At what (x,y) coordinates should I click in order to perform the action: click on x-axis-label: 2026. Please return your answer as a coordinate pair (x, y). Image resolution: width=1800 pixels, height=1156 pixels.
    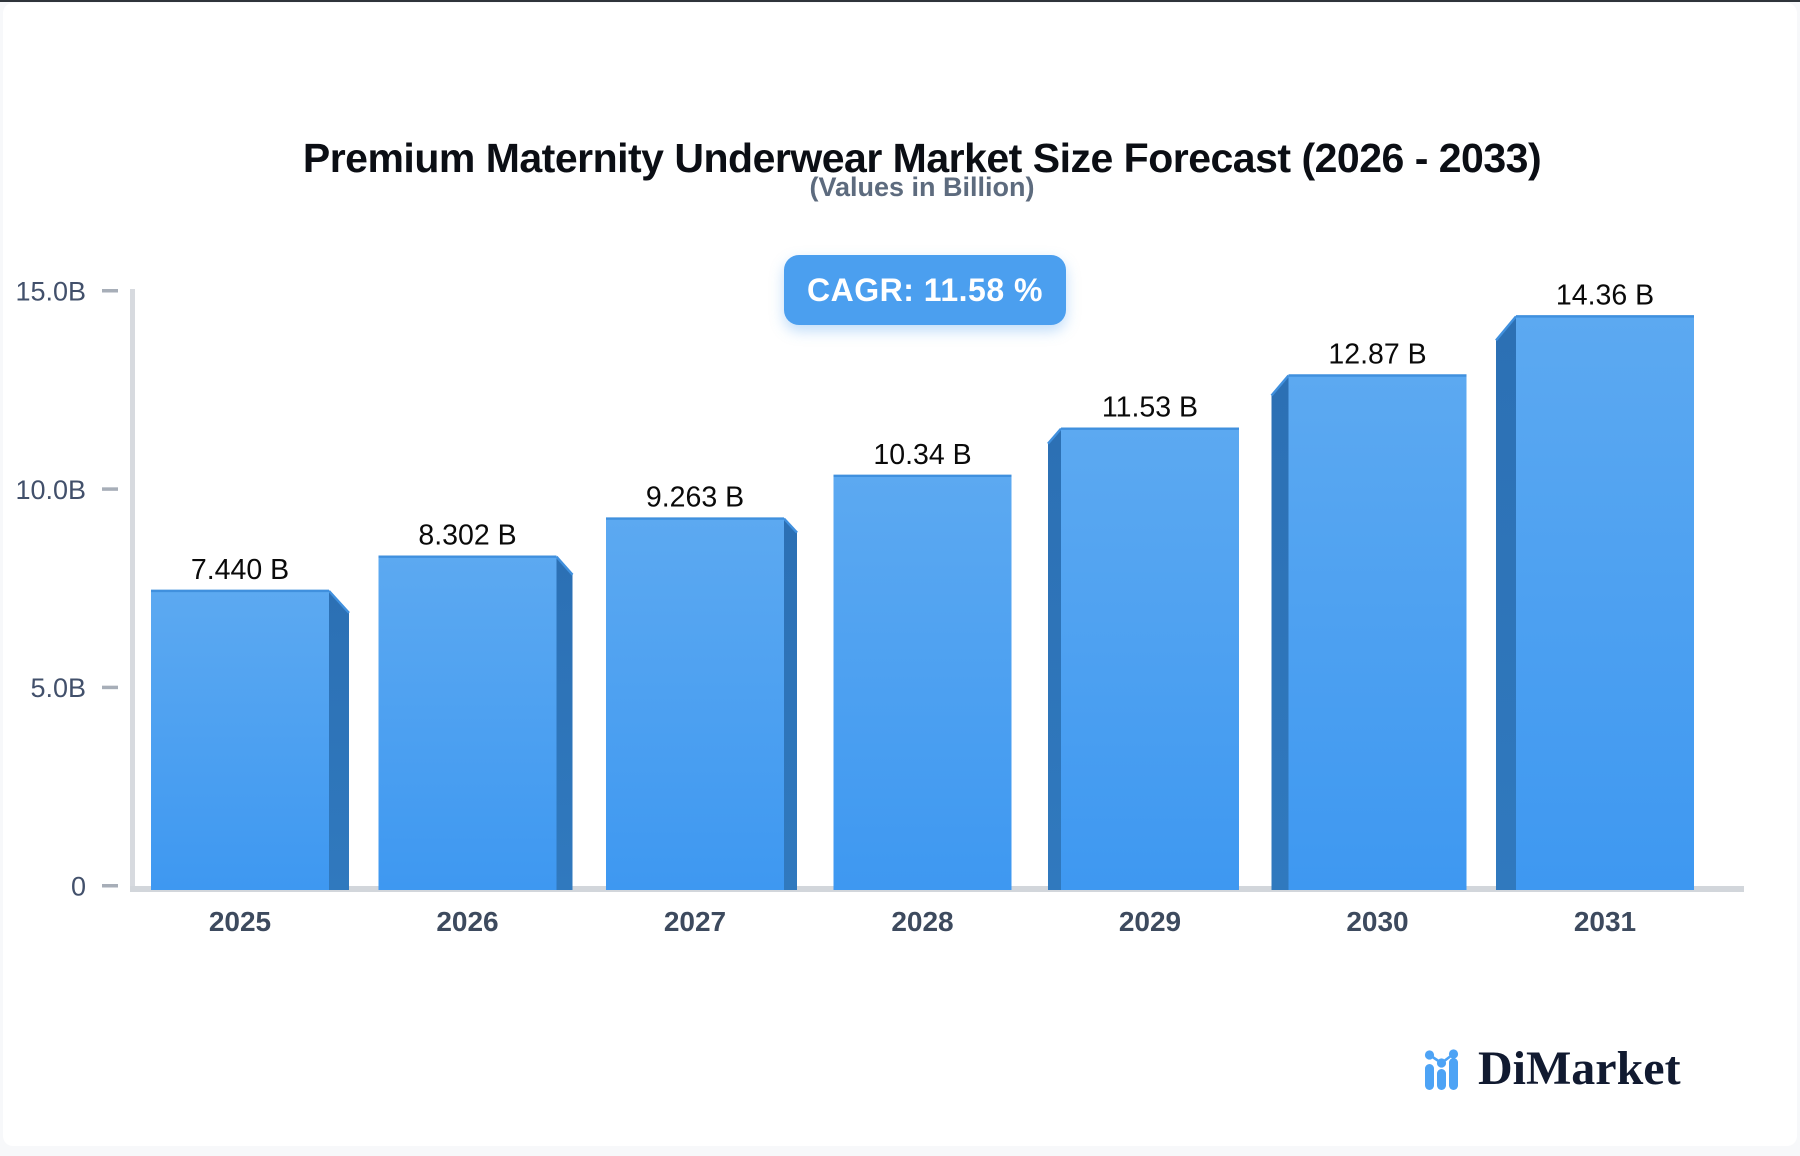
    Looking at the image, I should click on (467, 921).